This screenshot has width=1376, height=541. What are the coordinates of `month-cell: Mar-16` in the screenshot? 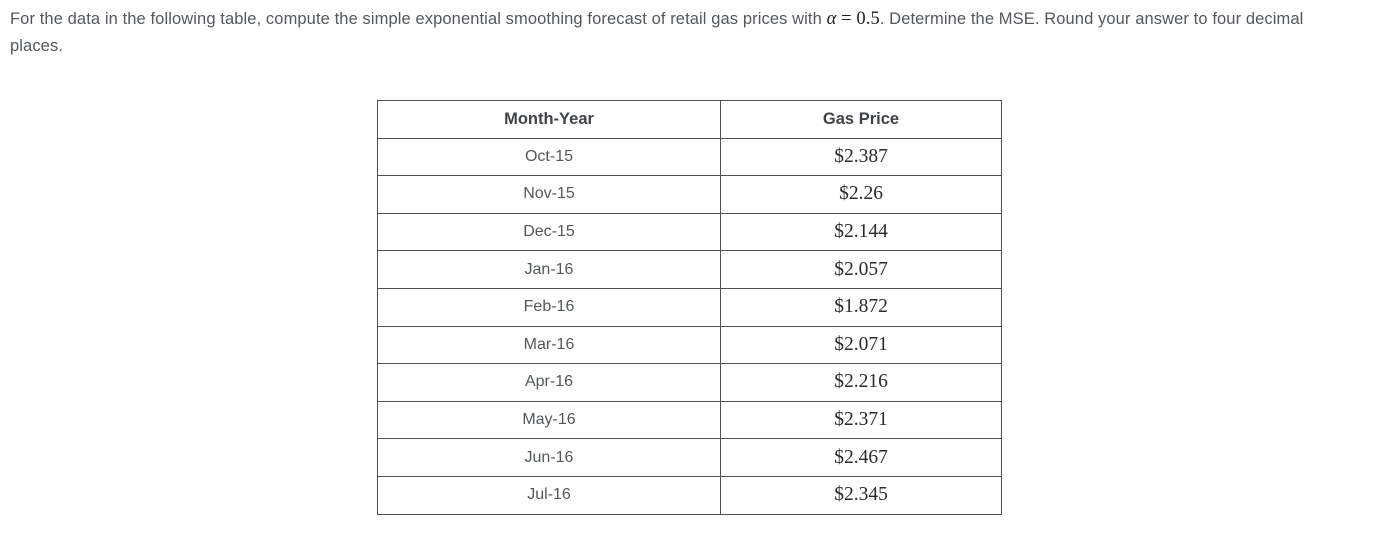 It's located at (549, 345).